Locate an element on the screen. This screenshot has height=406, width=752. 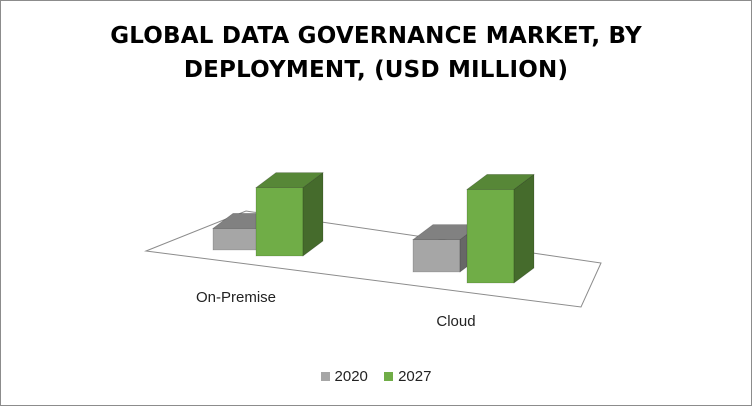
bar-on-premise-2027-top is located at coordinates (289, 180).